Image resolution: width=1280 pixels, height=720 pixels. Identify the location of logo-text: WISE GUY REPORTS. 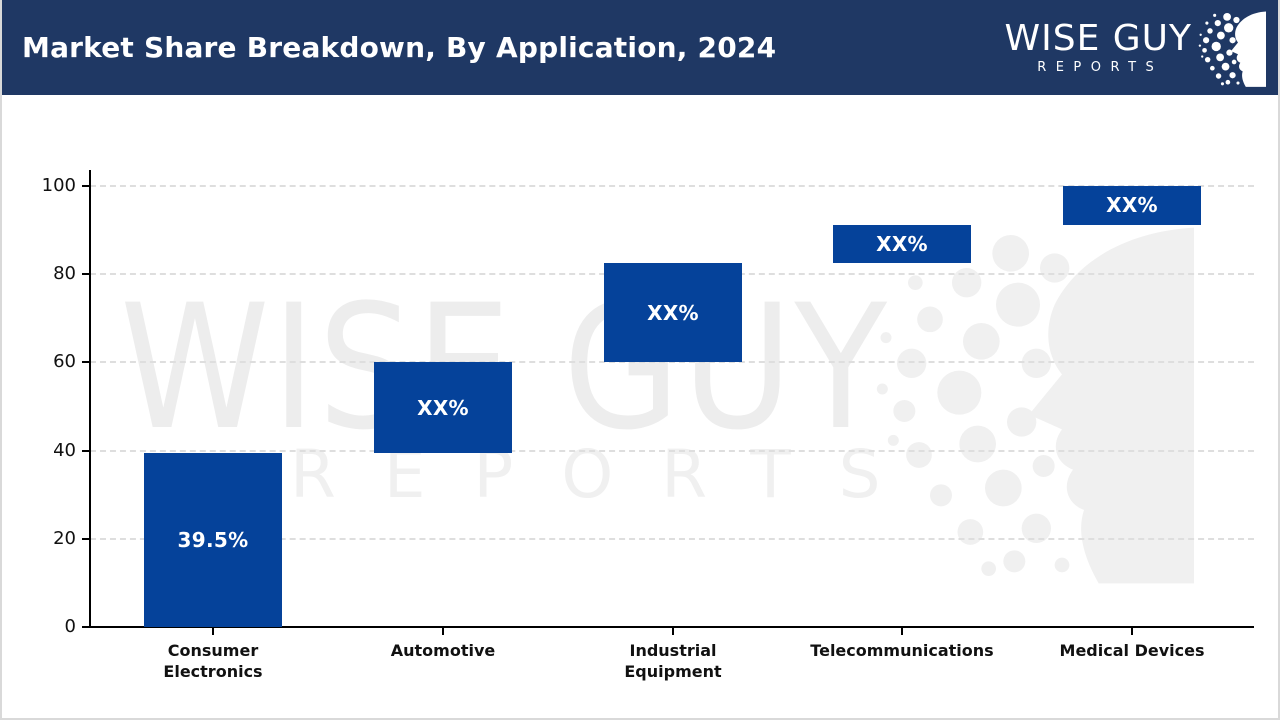
(1098, 46).